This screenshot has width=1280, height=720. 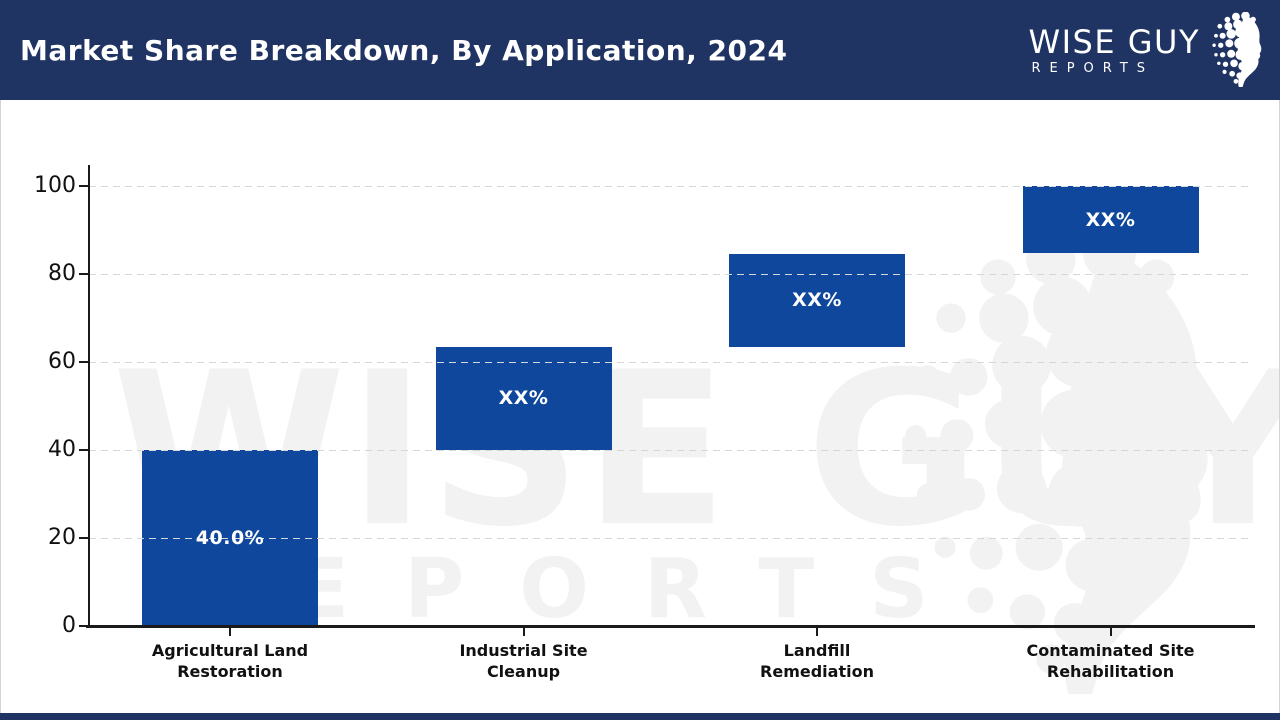 What do you see at coordinates (69, 625) in the screenshot?
I see `y-tick-label: 0` at bounding box center [69, 625].